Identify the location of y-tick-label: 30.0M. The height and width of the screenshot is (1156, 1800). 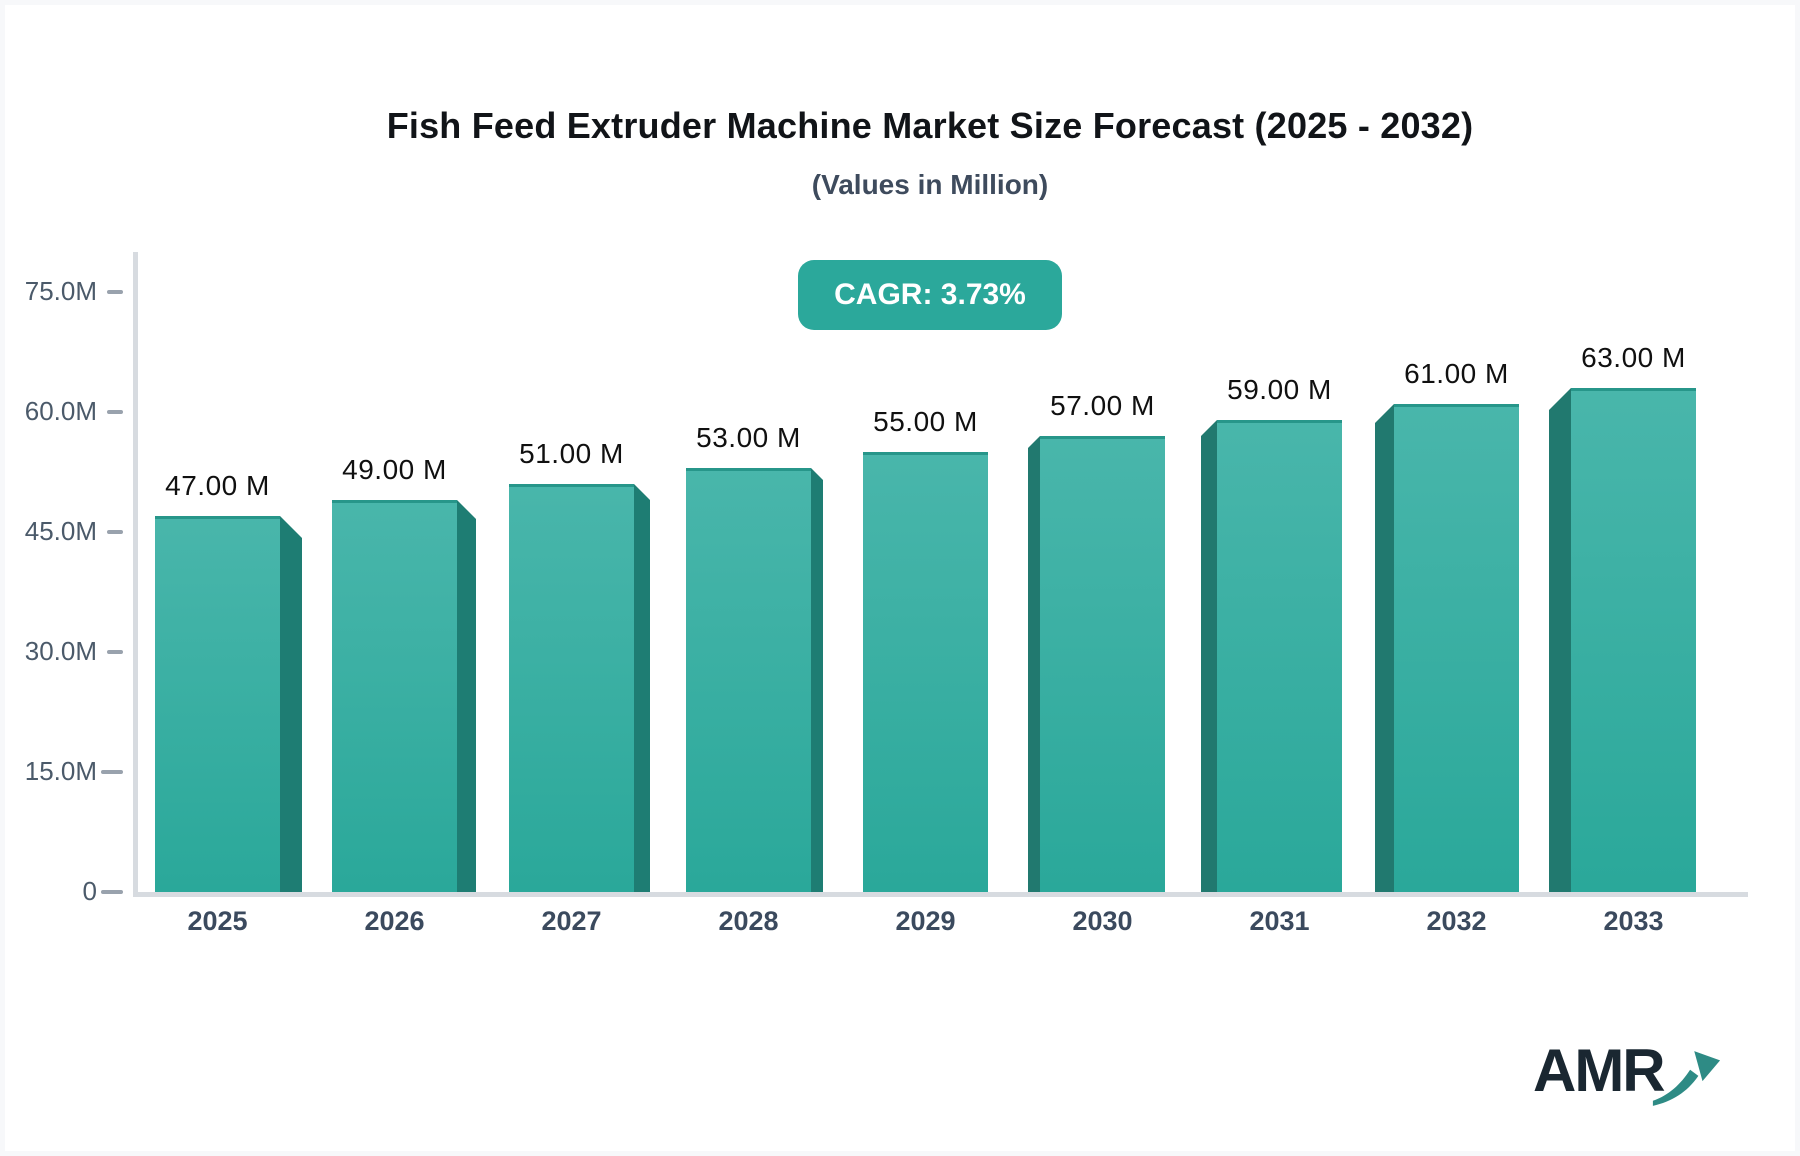
(60, 651).